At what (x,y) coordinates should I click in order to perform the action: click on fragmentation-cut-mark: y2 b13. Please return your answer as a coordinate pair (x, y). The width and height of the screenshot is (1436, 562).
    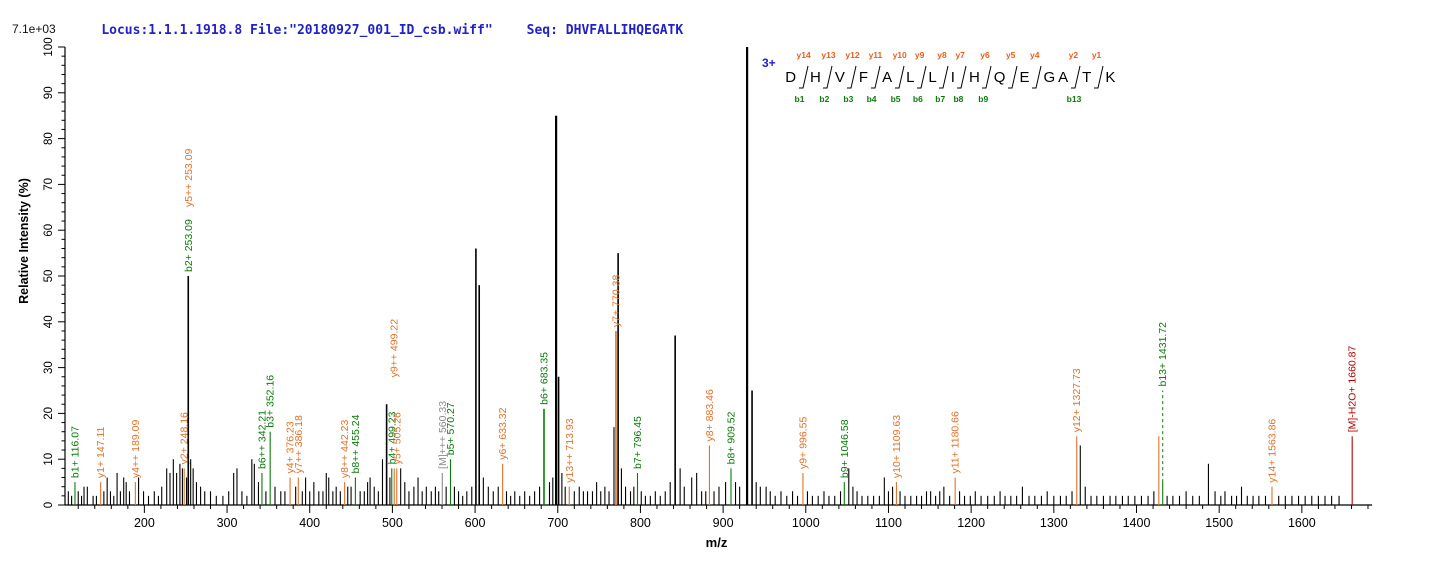
    Looking at the image, I should click on (1074, 77).